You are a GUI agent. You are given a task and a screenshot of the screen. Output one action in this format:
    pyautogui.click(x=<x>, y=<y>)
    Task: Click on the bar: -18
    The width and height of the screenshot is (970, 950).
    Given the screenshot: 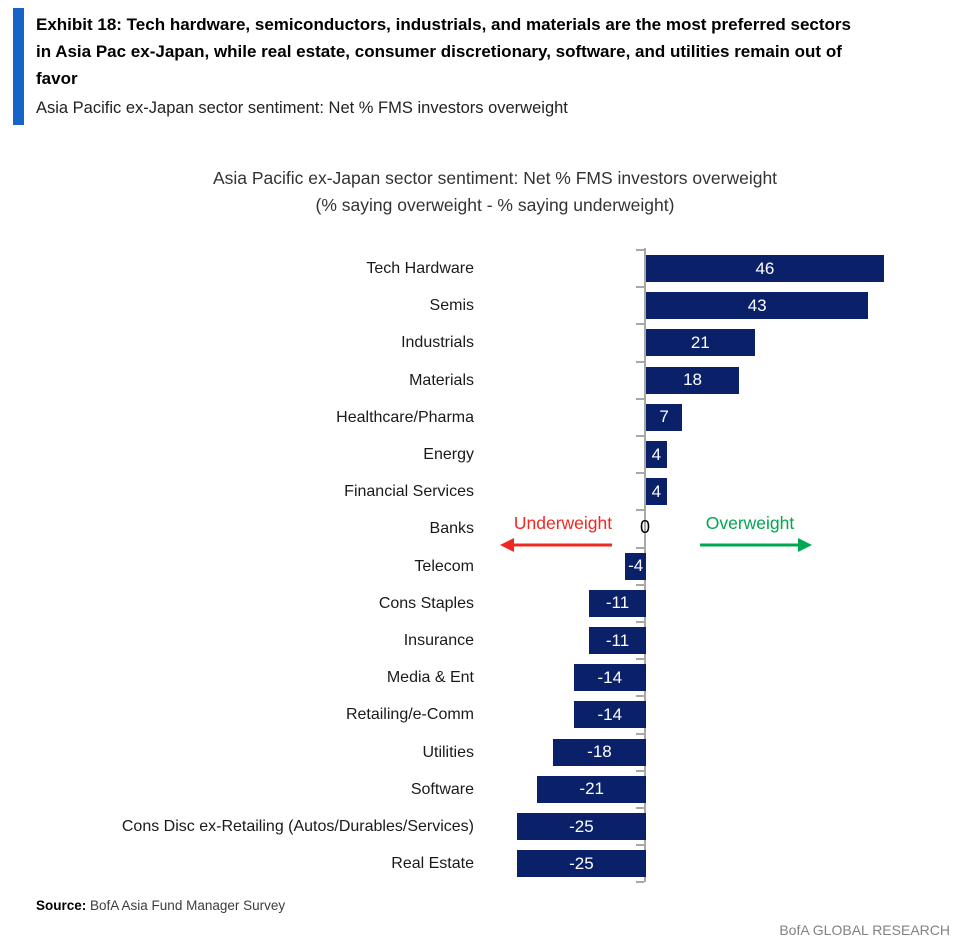 What is the action you would take?
    pyautogui.click(x=599, y=752)
    